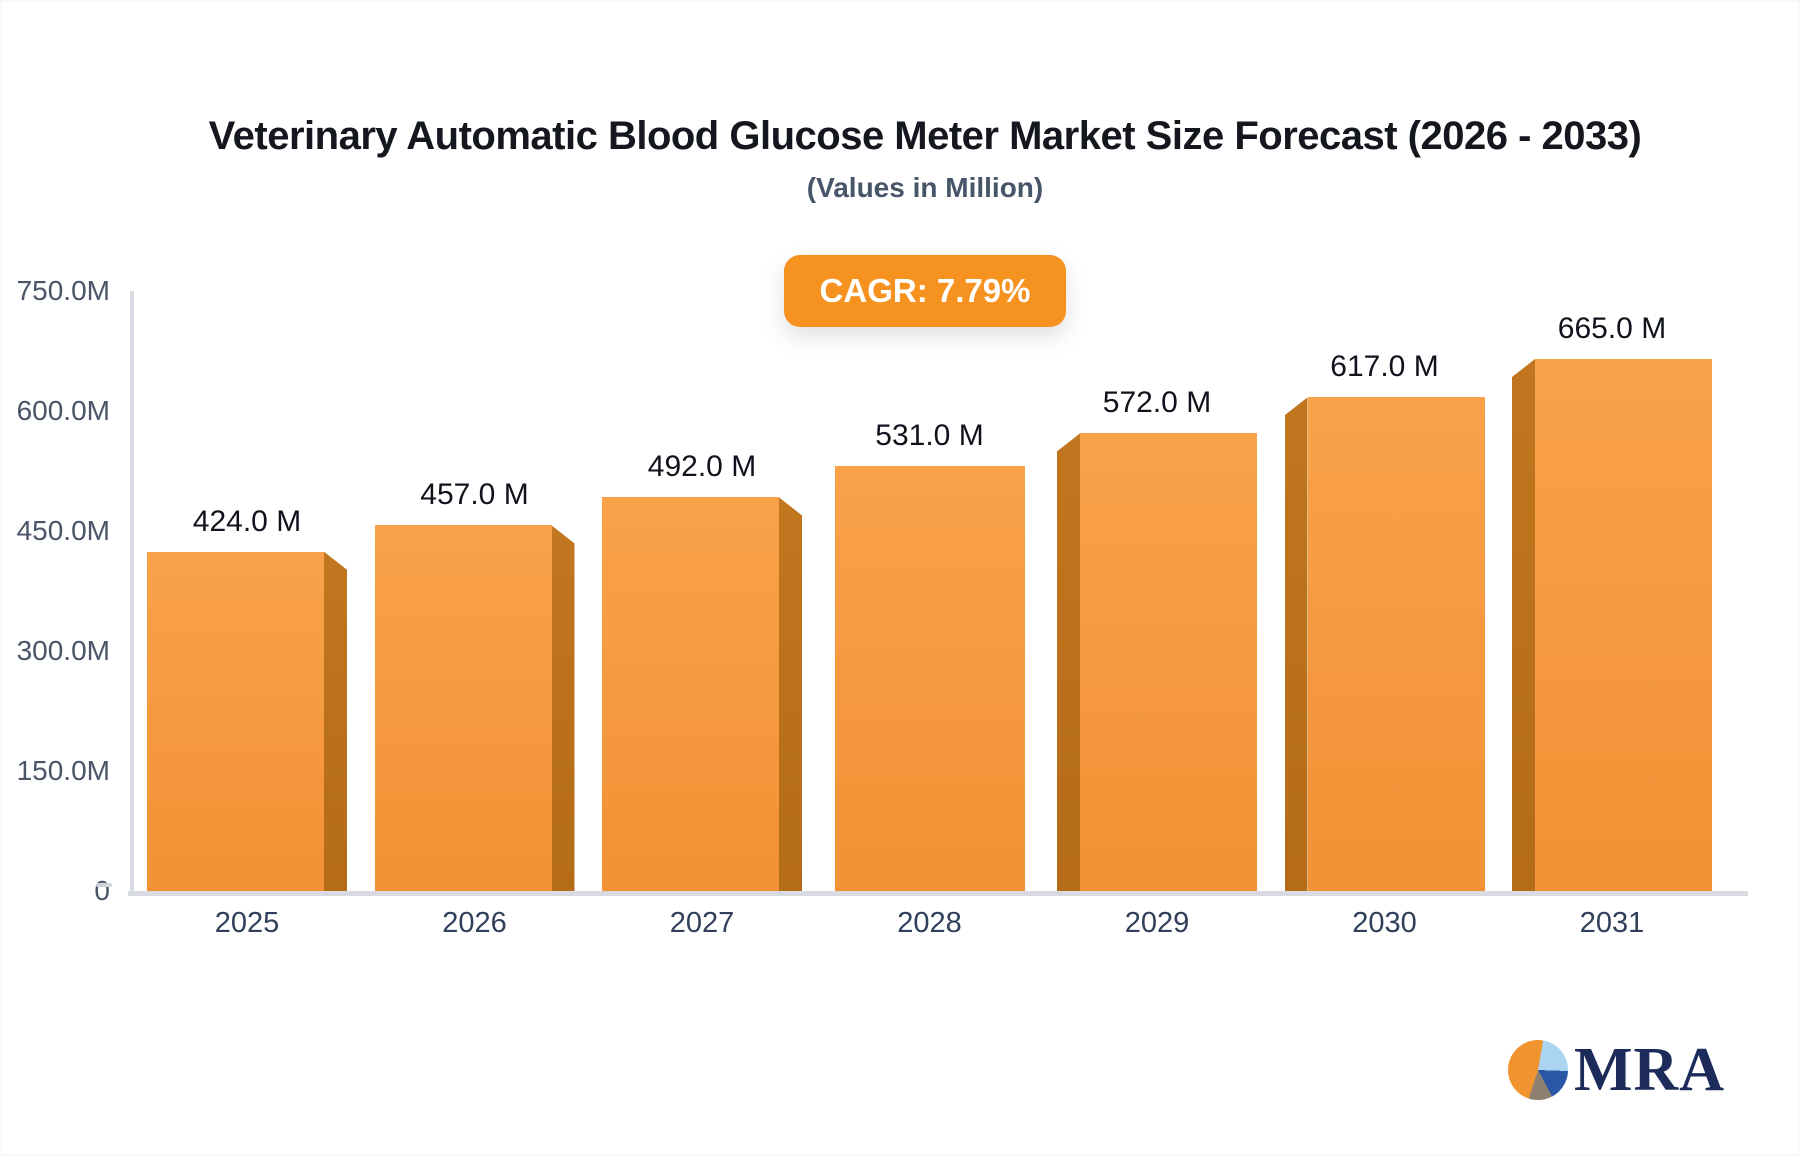 Image resolution: width=1800 pixels, height=1156 pixels. Describe the element at coordinates (104, 885) in the screenshot. I see `zero-tick-mark` at that location.